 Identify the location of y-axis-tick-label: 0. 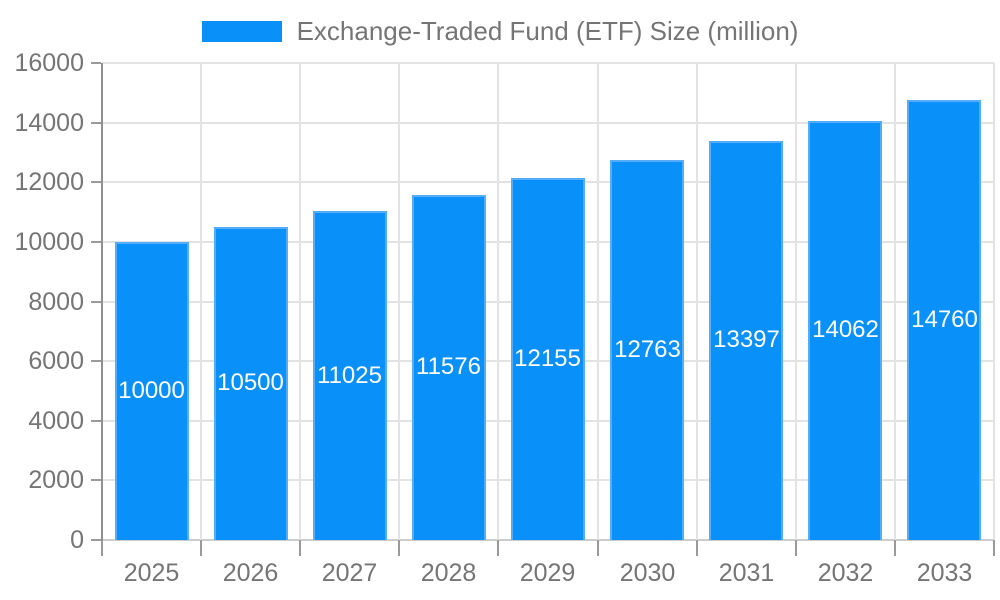
(77, 540).